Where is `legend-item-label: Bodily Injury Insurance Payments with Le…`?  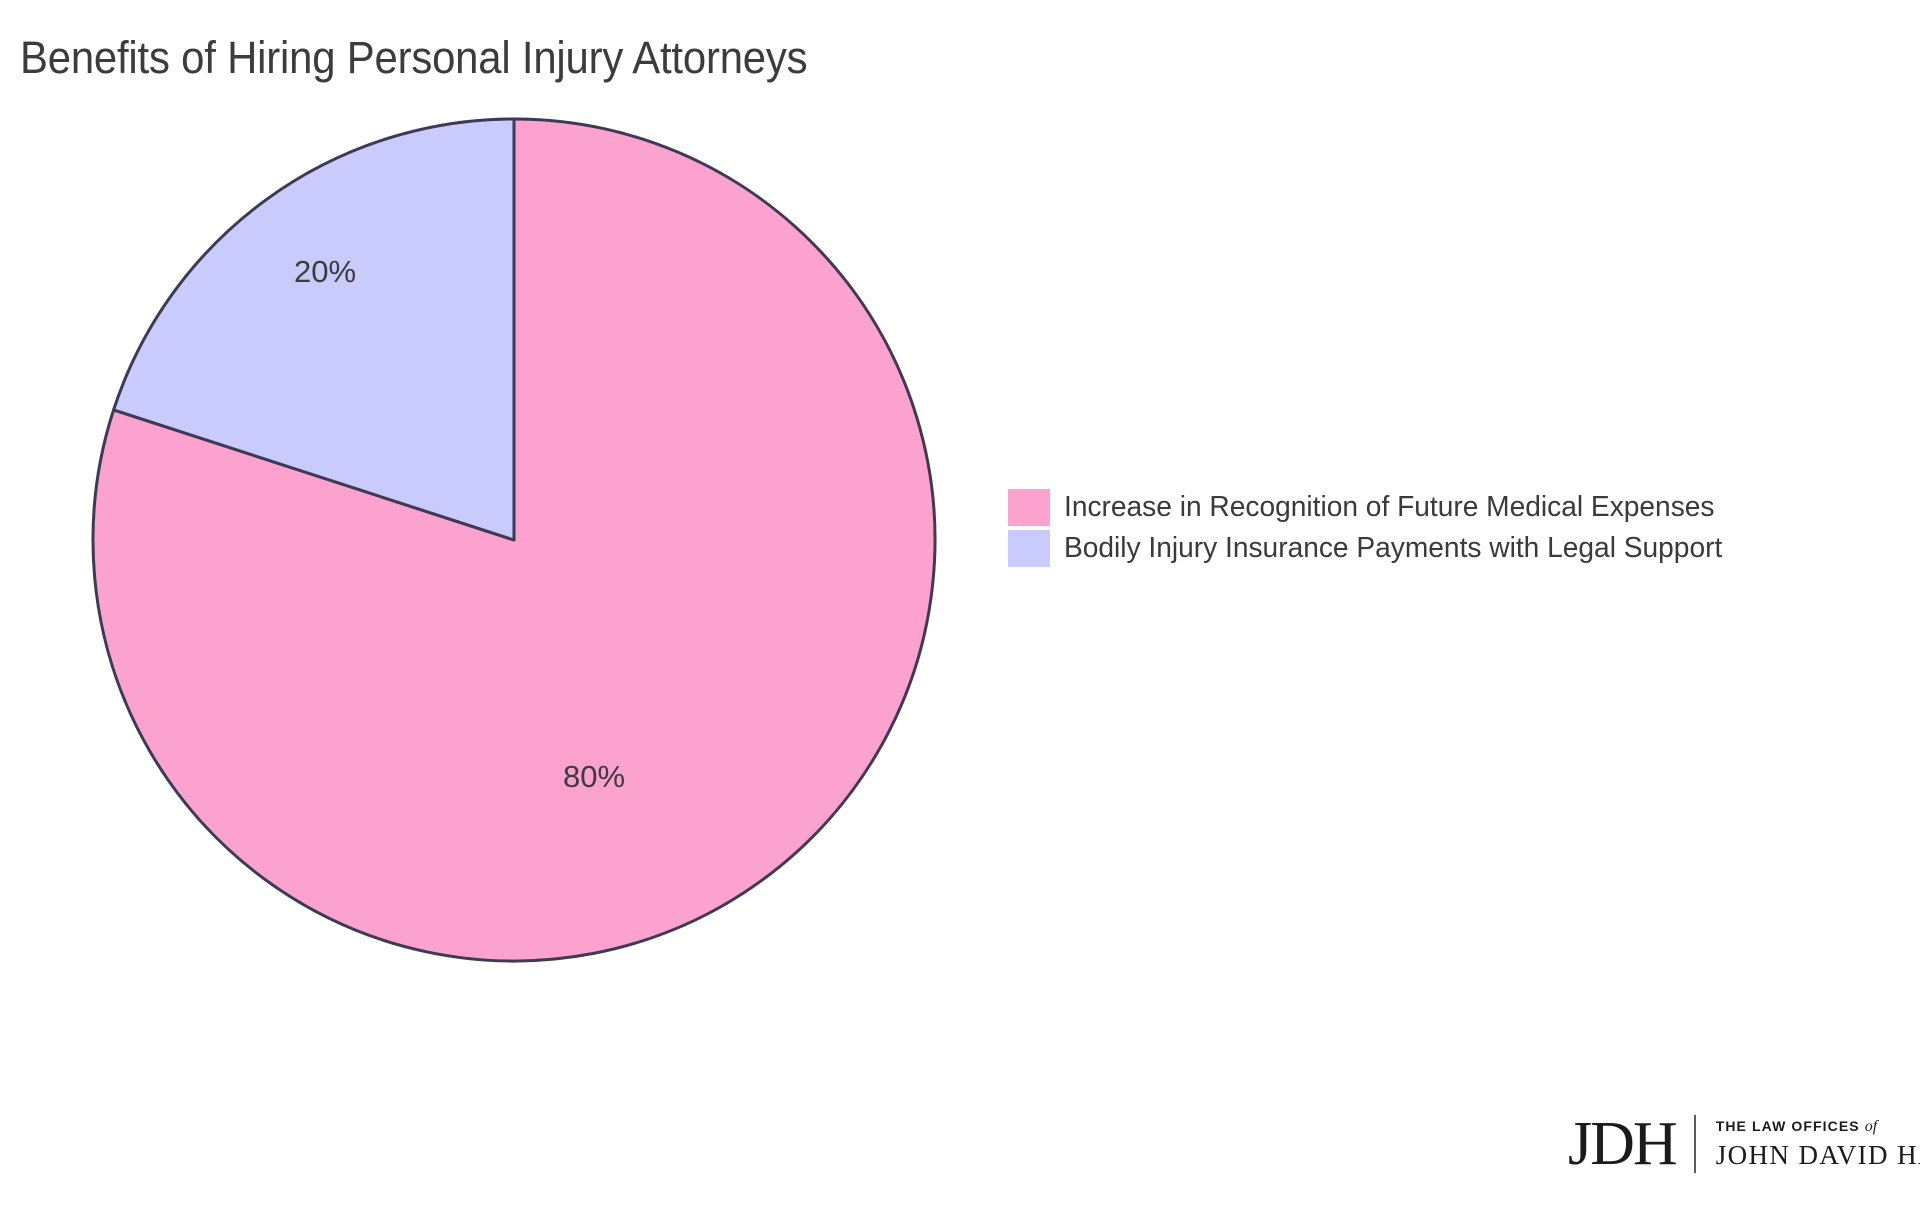
legend-item-label: Bodily Injury Insurance Payments with Le… is located at coordinates (1393, 548).